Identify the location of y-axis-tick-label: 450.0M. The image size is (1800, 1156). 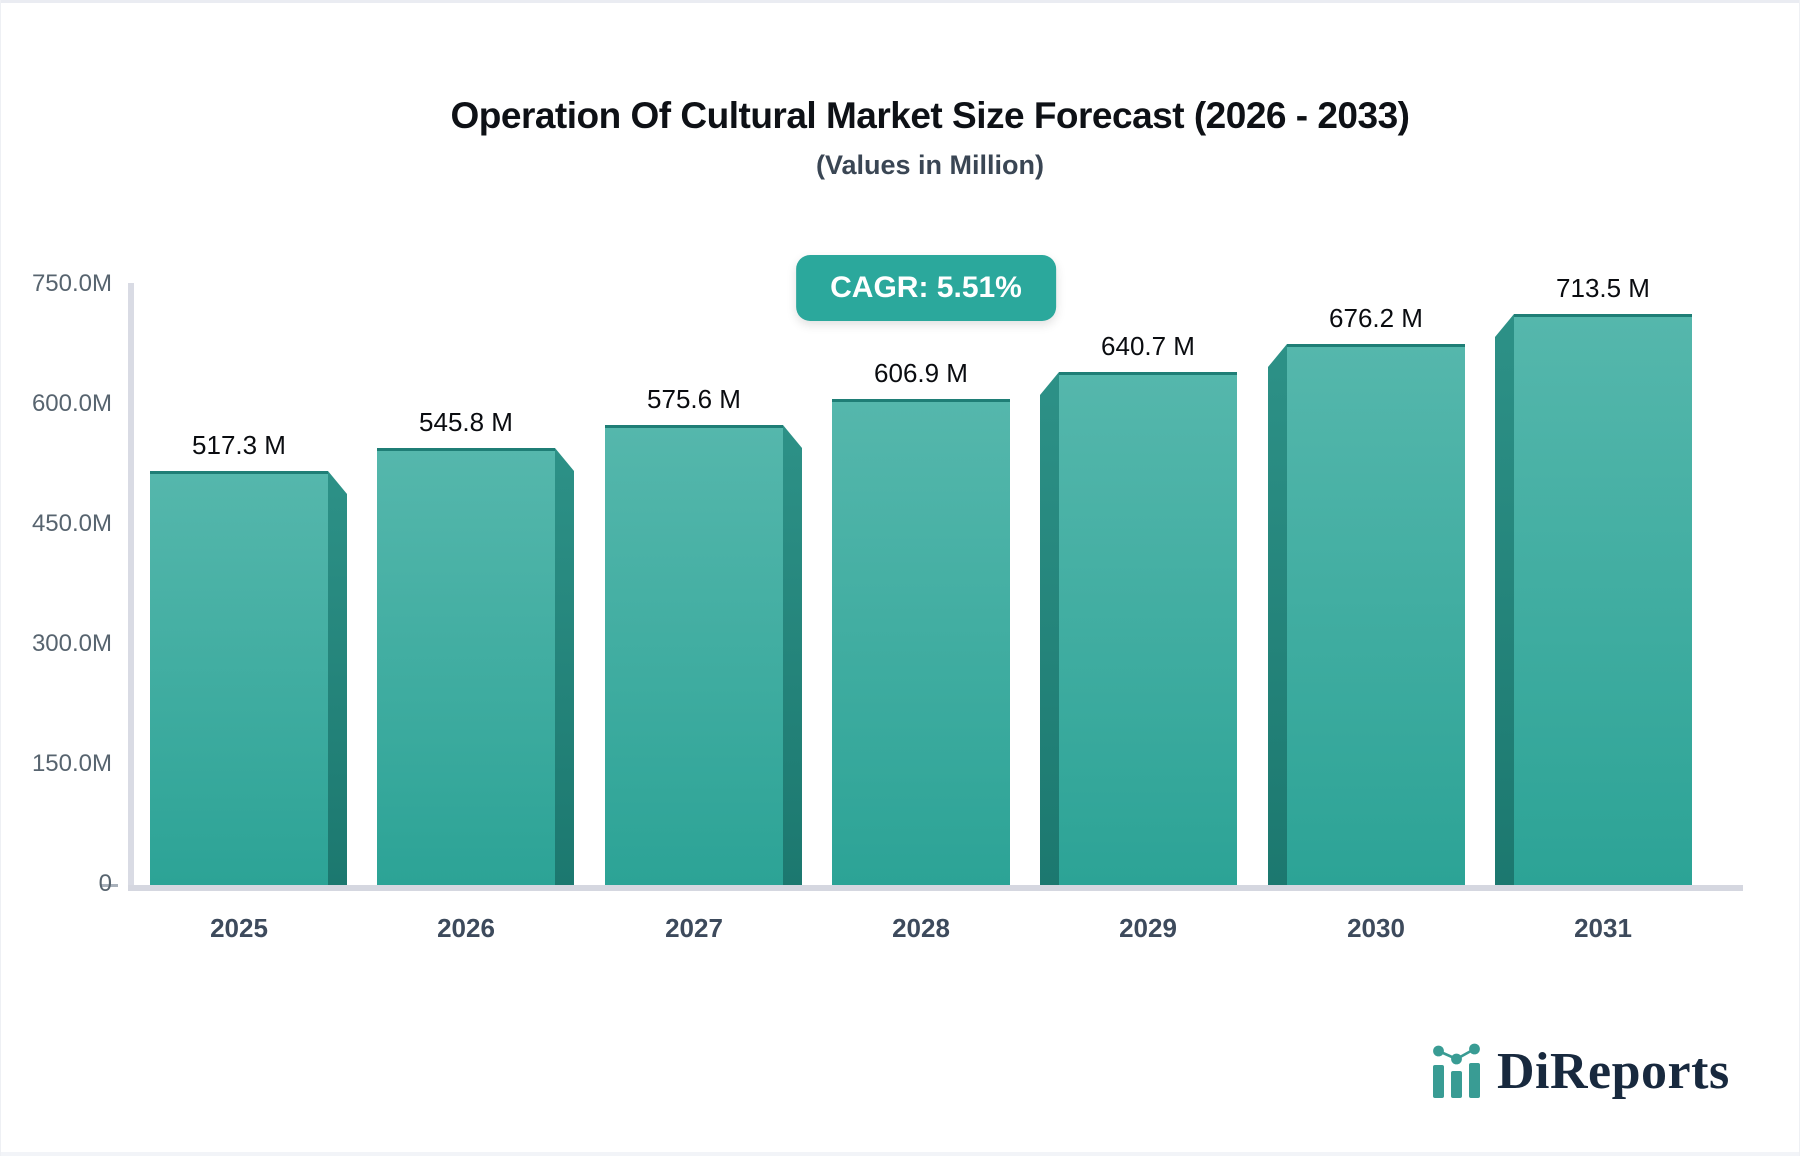
(71, 523).